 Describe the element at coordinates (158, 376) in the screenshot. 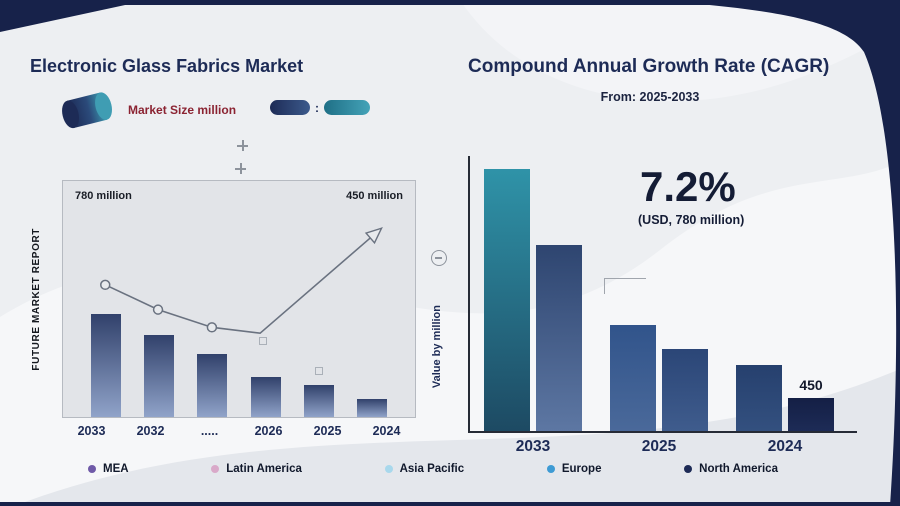

I see `left-bar-2032` at that location.